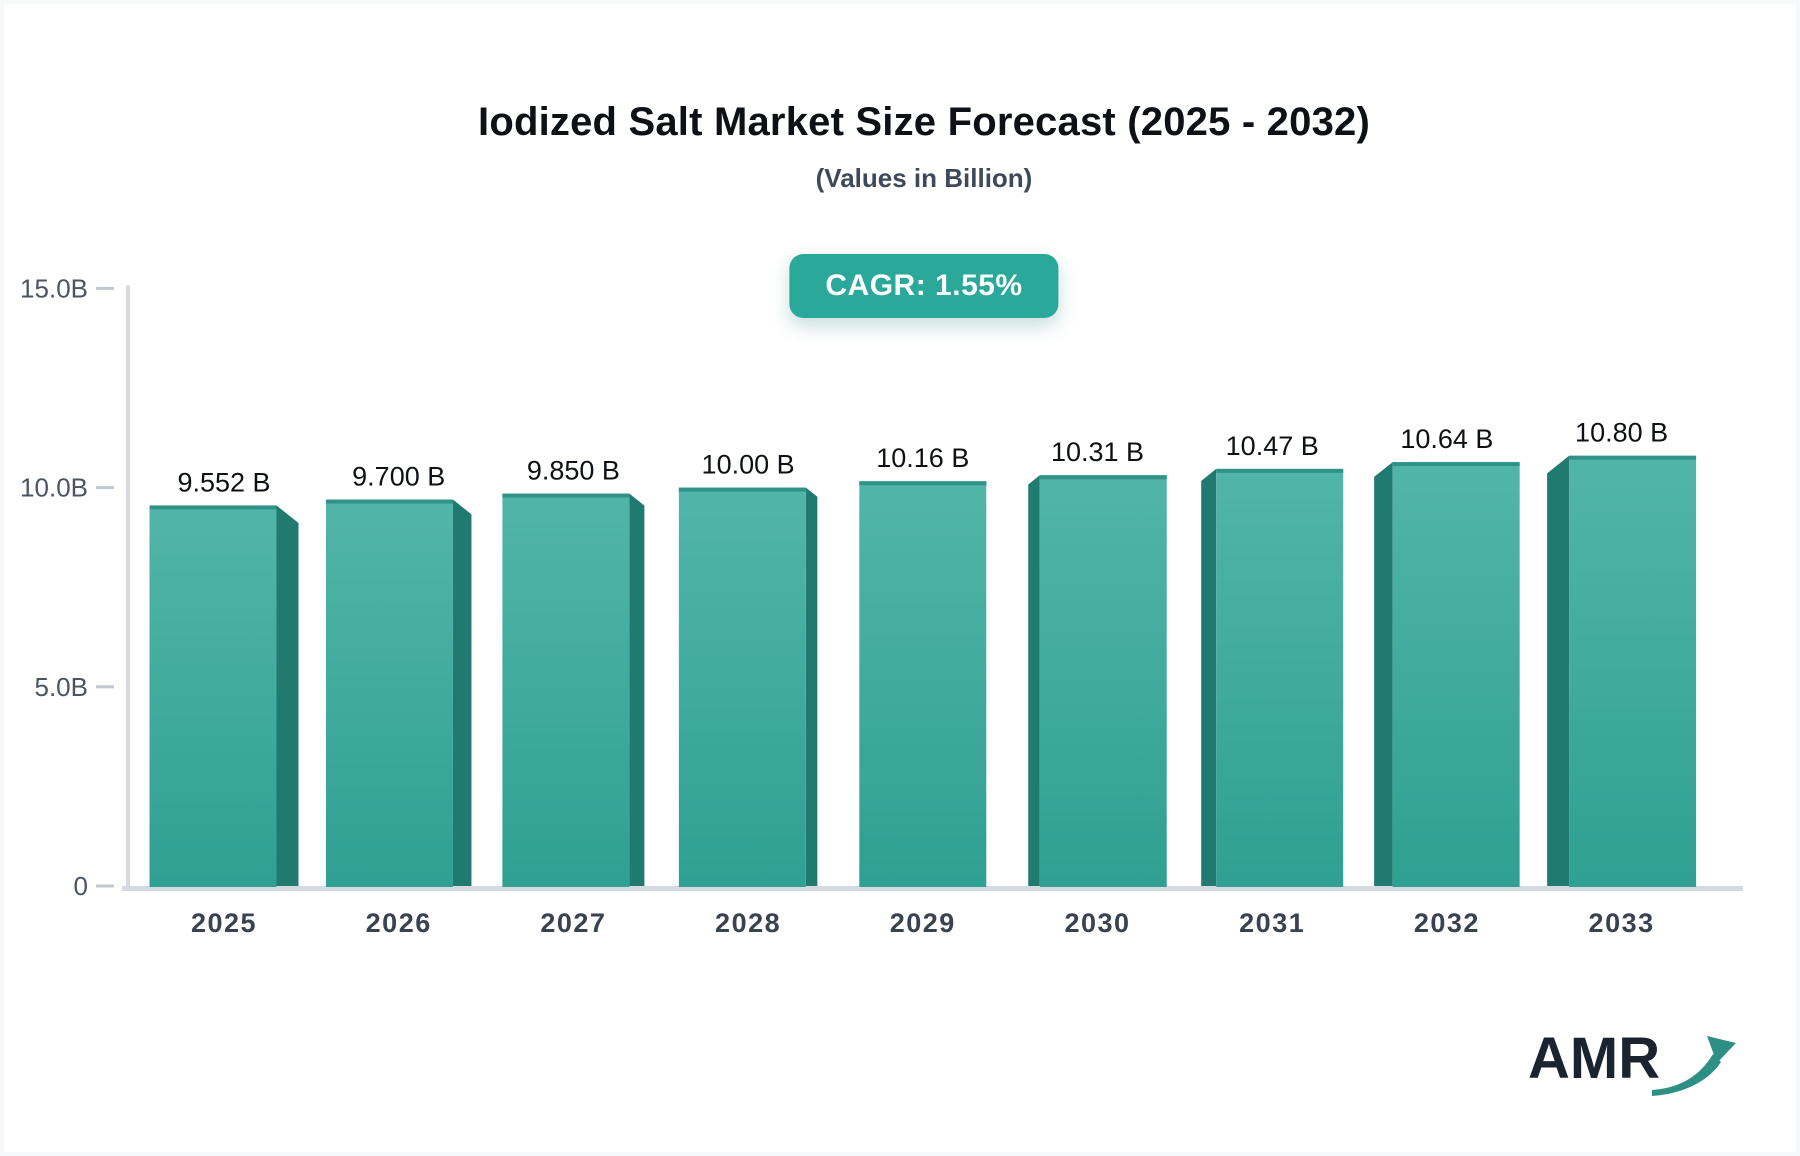  Describe the element at coordinates (923, 923) in the screenshot. I see `x-axis-label: 2029` at that location.